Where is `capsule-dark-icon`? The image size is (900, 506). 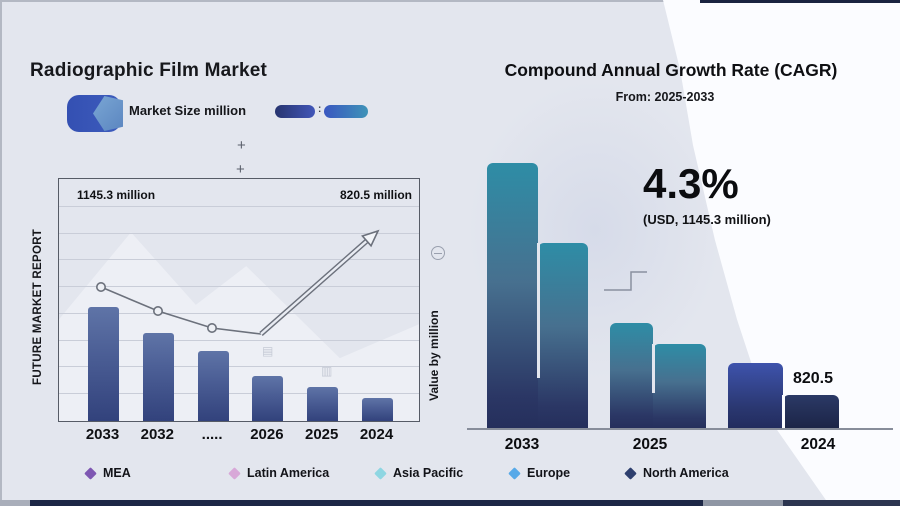
capsule-dark-icon is located at coordinates (295, 111).